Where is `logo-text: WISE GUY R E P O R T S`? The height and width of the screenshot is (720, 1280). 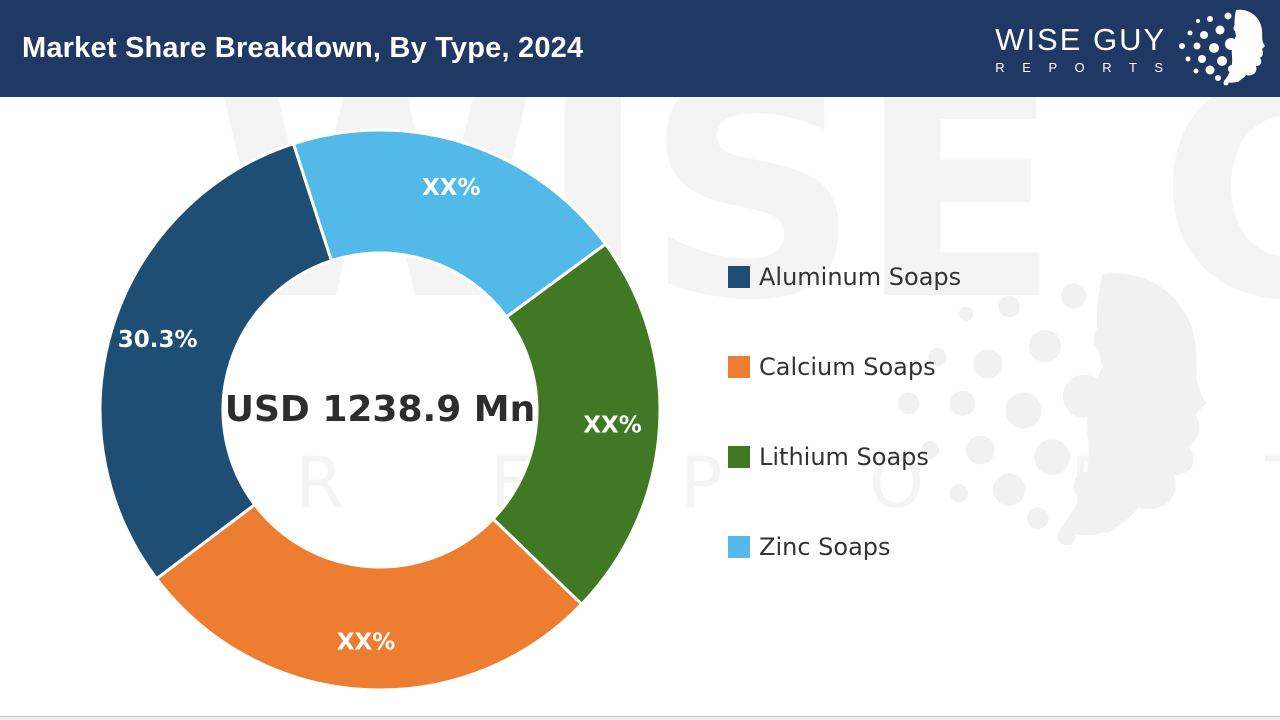
logo-text: WISE GUY R E P O R T S is located at coordinates (1082, 48).